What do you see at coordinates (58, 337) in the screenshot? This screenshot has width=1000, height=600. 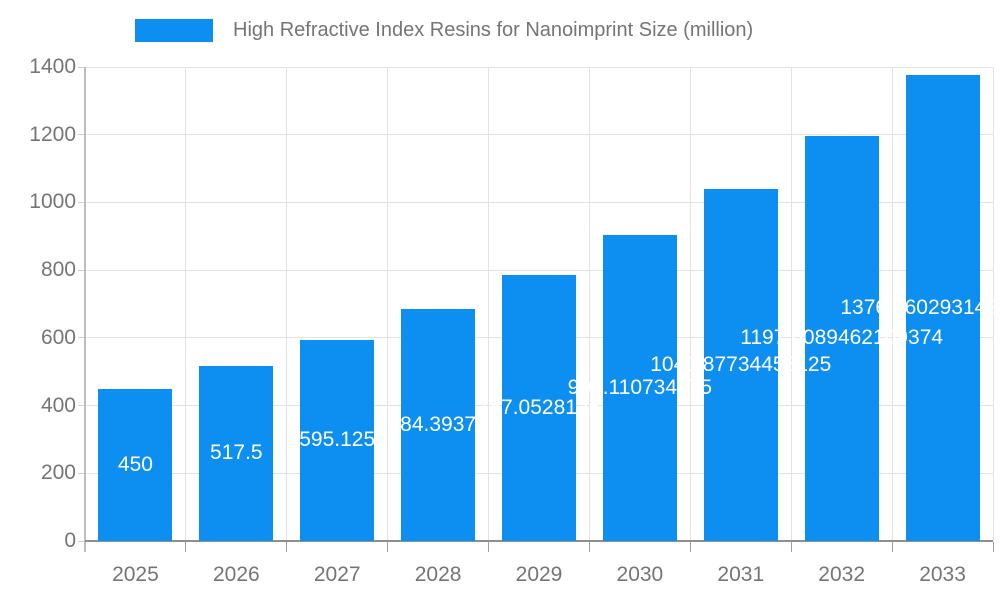 I see `y-axis-tick-label: 600` at bounding box center [58, 337].